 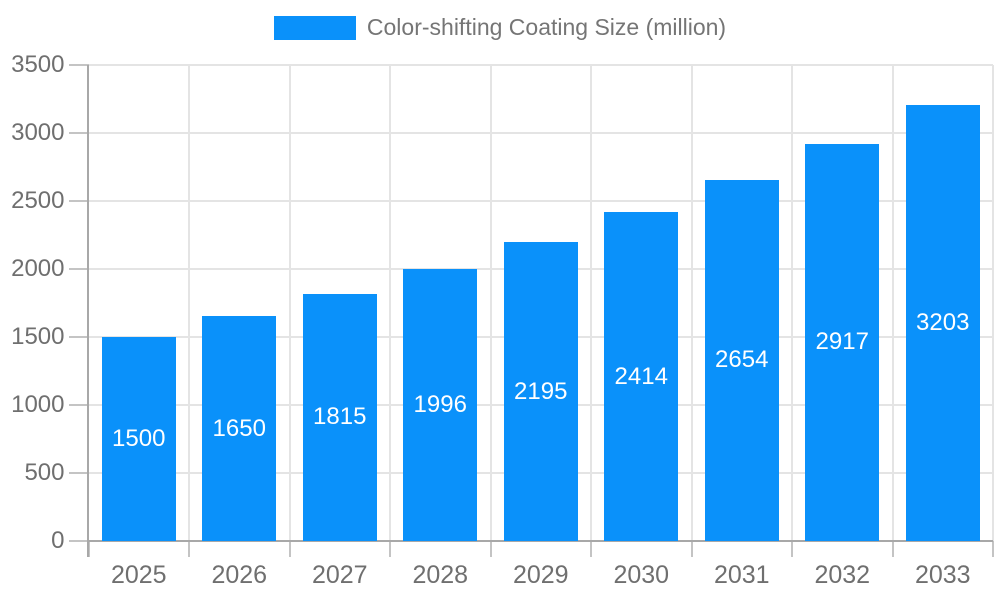 I want to click on bar-2032: 2917, so click(x=842, y=342).